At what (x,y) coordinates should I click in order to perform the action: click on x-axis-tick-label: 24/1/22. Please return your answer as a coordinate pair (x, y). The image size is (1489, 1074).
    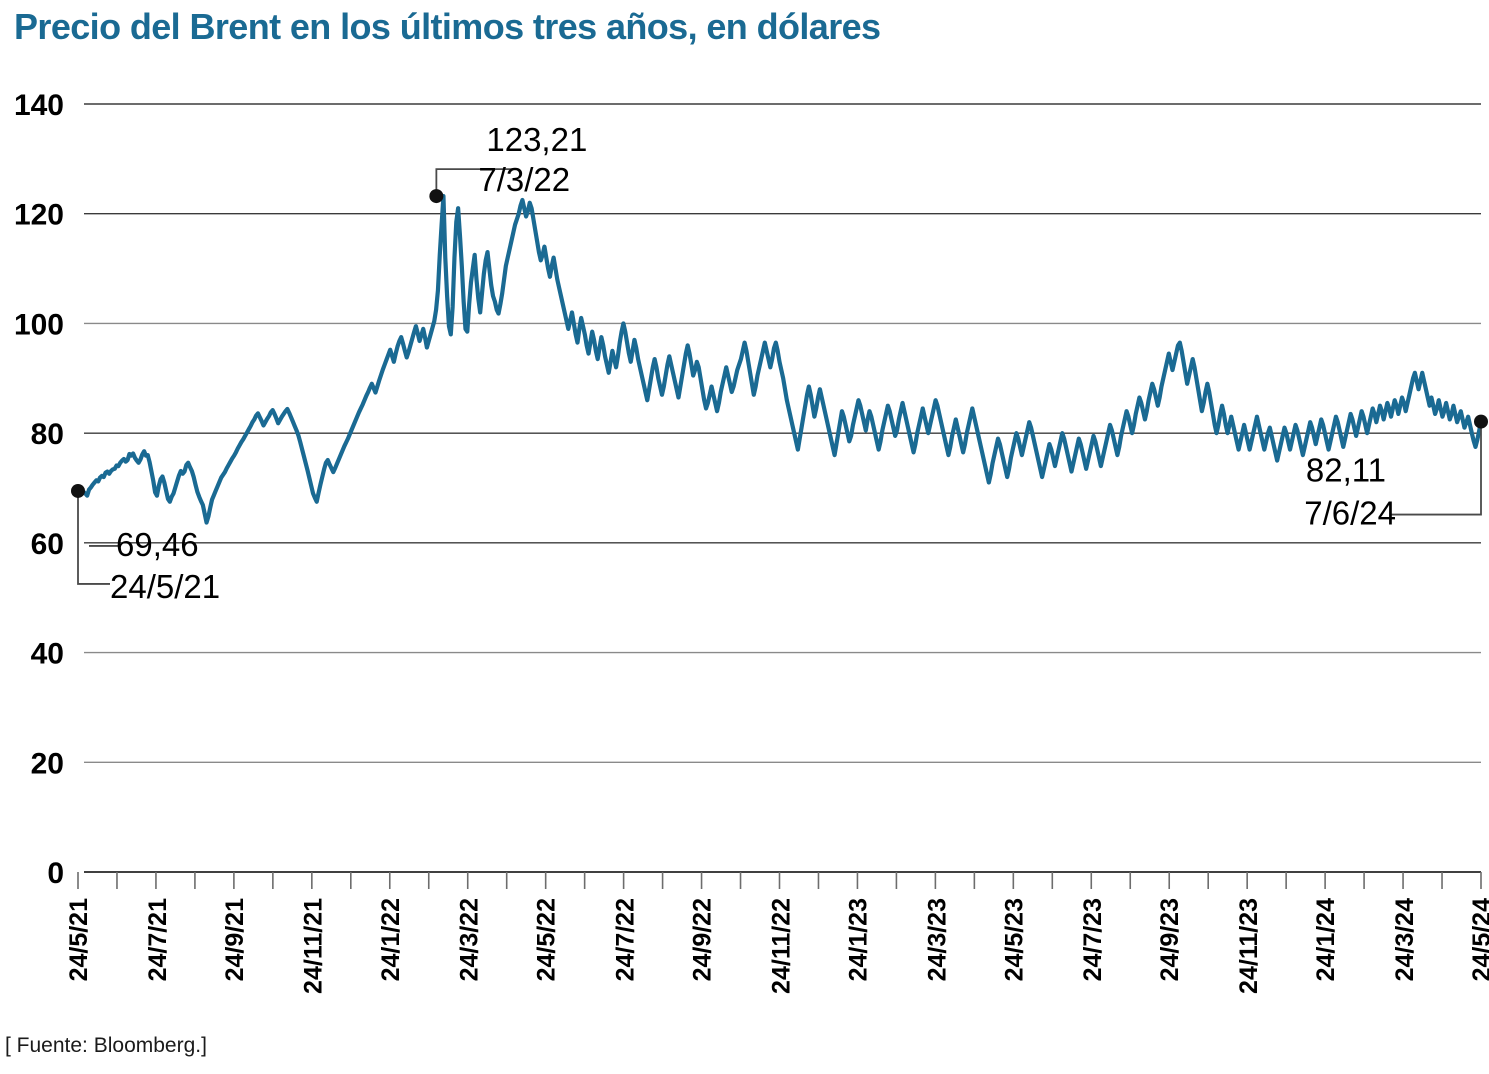
    Looking at the image, I should click on (391, 939).